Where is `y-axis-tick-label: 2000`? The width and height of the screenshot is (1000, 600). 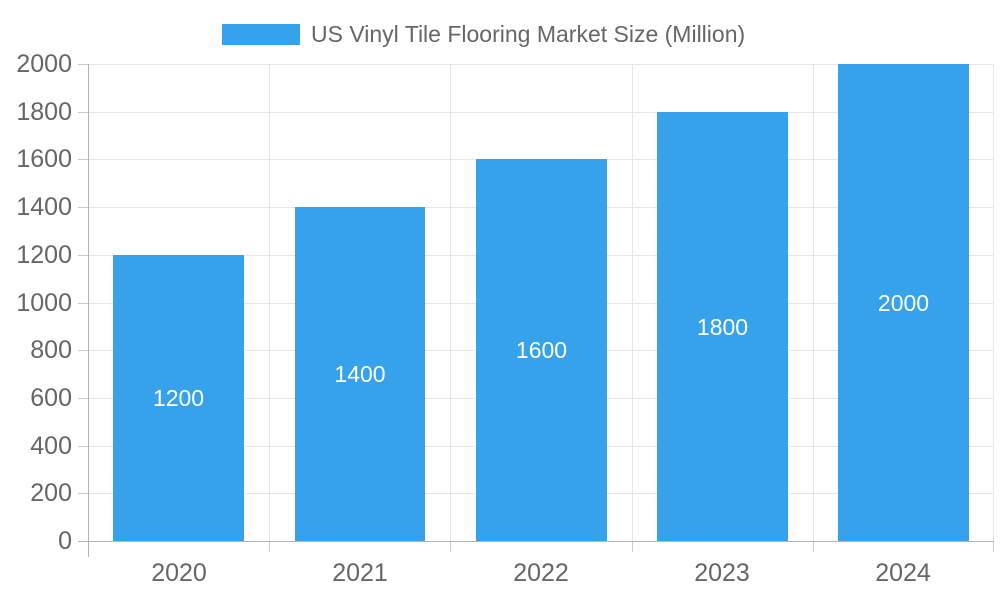 y-axis-tick-label: 2000 is located at coordinates (44, 64).